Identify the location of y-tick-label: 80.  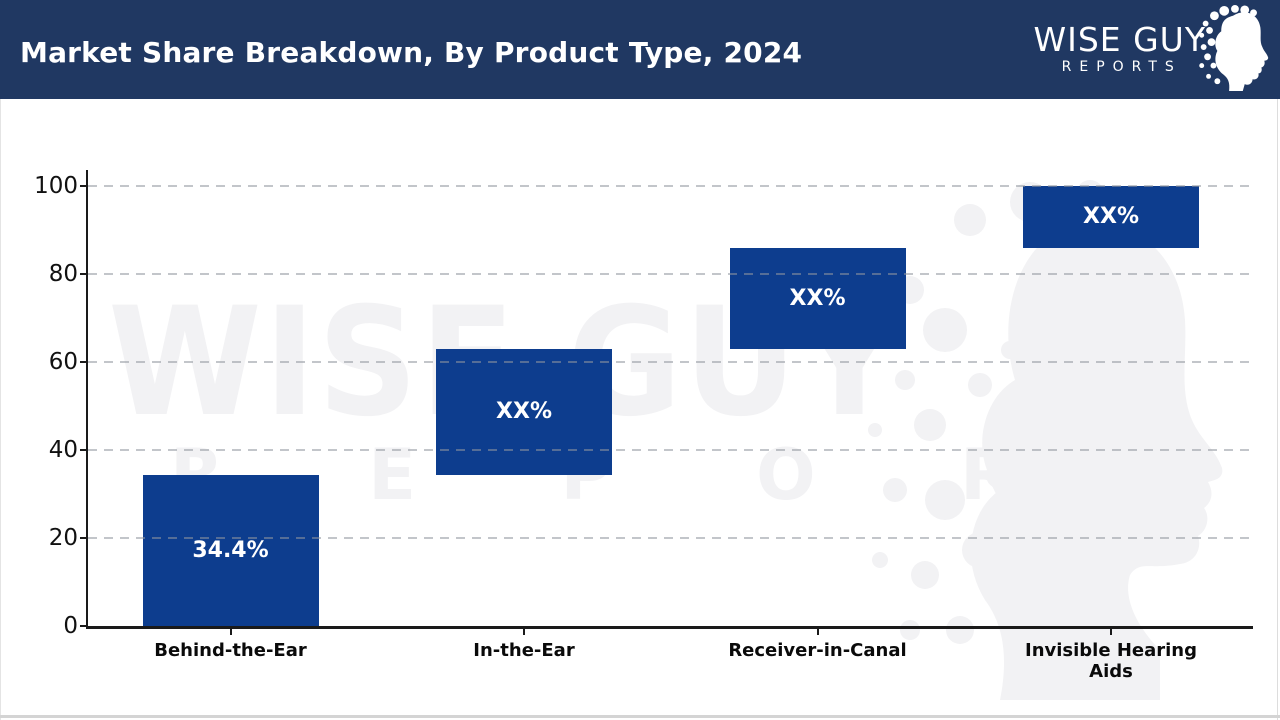
(63, 274).